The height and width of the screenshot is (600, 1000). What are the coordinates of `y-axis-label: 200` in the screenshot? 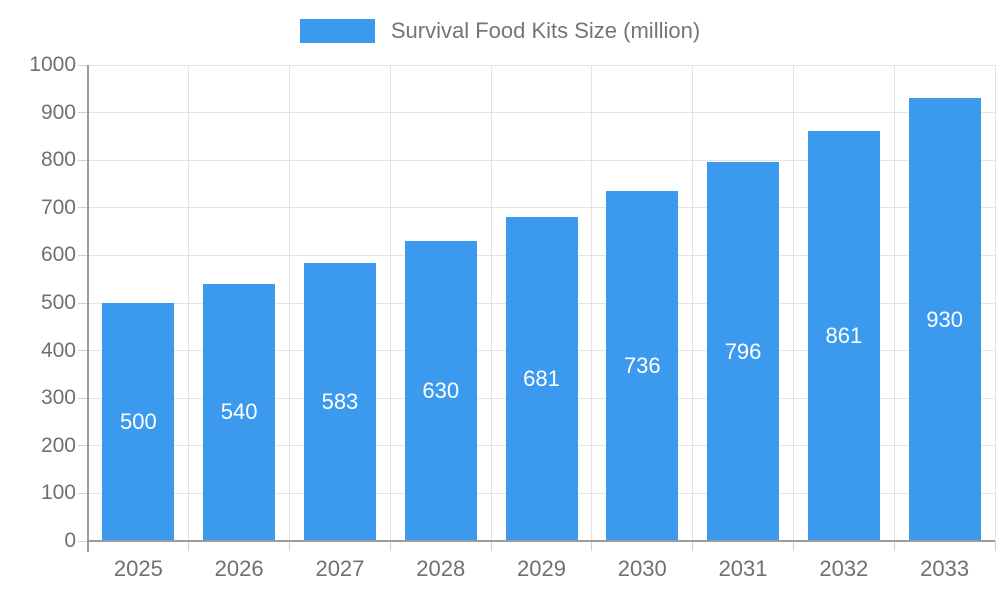 It's located at (58, 445).